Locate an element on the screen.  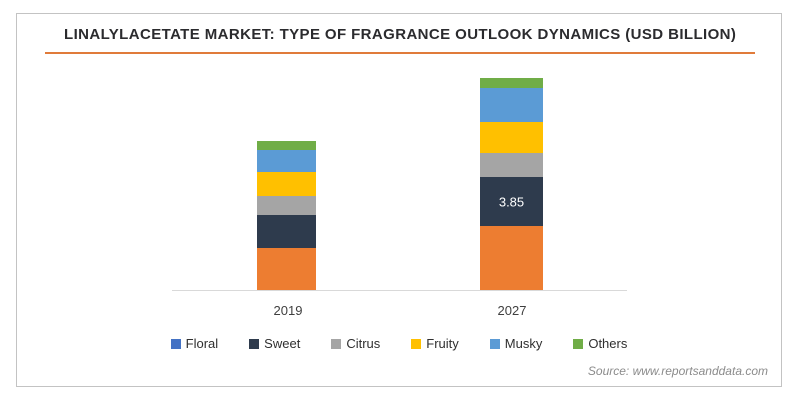
x-tick-2019: 2019 is located at coordinates (288, 310).